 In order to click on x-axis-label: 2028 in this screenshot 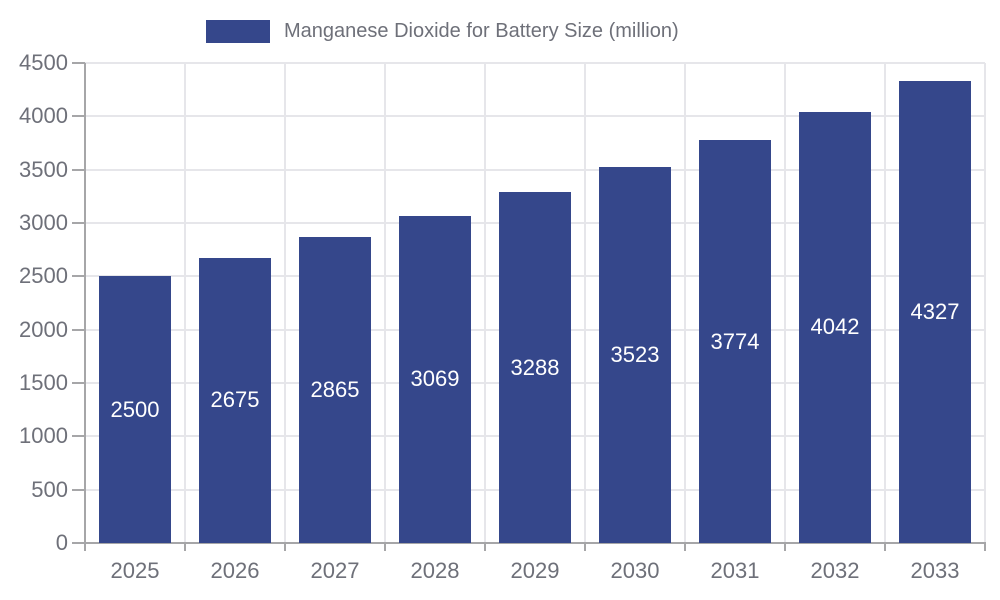, I will do `click(435, 570)`.